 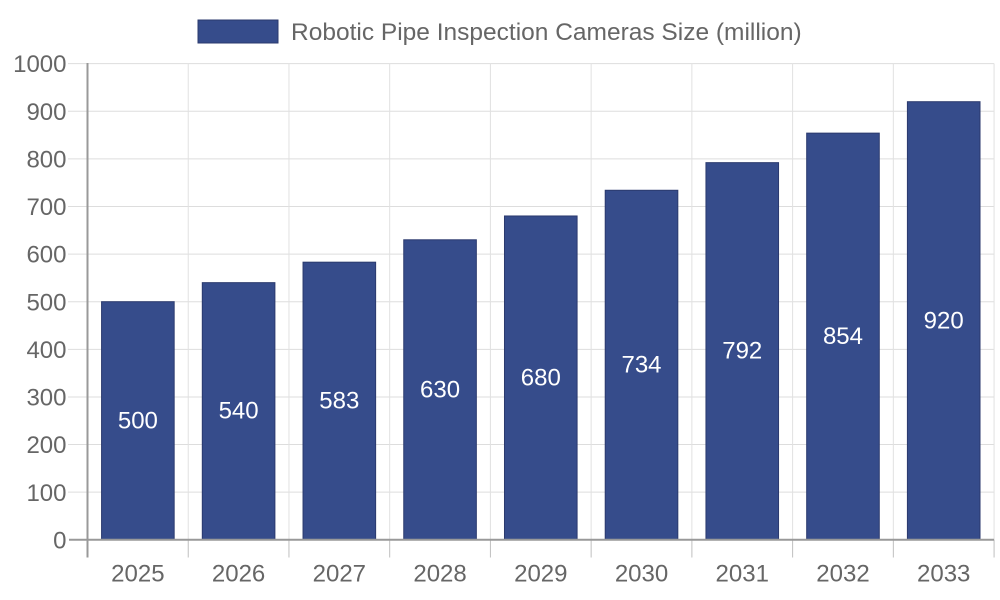 What do you see at coordinates (46, 159) in the screenshot?
I see `svg-text: 800` at bounding box center [46, 159].